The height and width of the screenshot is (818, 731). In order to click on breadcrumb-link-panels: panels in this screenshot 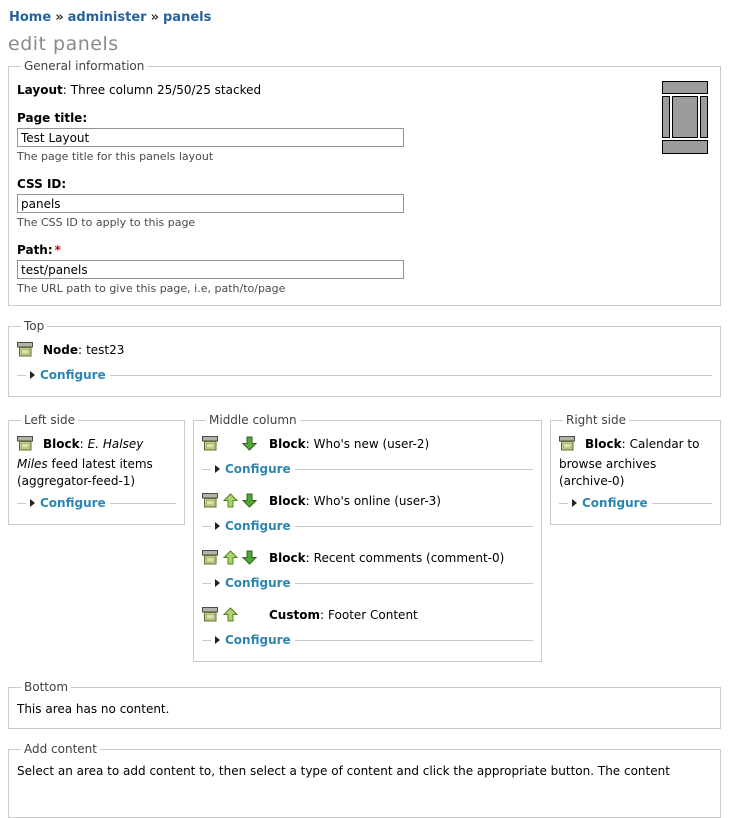, I will do `click(187, 17)`.